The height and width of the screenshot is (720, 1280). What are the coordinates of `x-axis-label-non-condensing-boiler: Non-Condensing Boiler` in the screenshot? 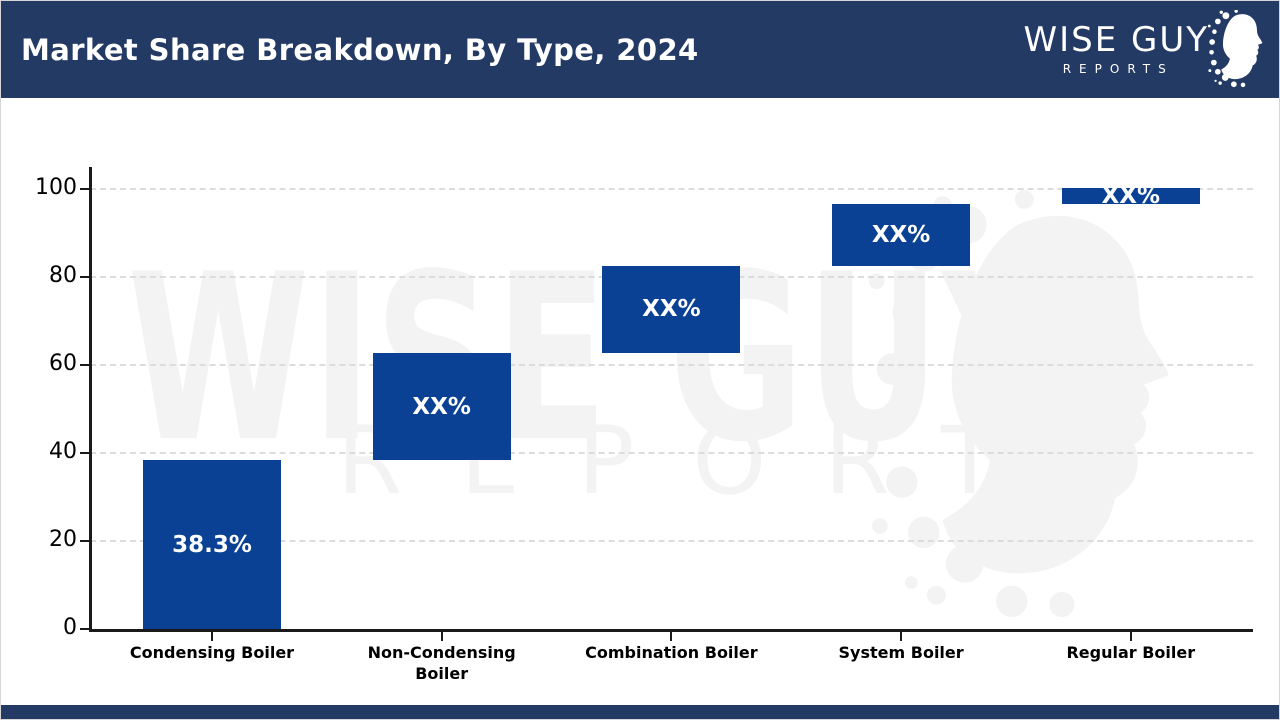 It's located at (441, 663).